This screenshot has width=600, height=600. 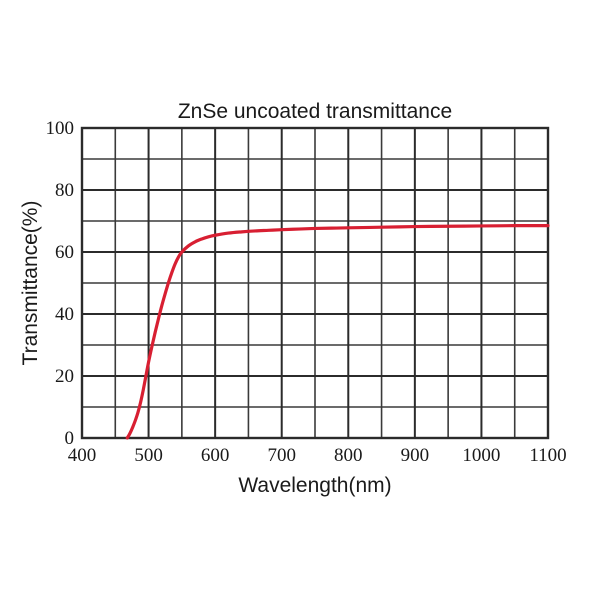 I want to click on y-tick-label: 20, so click(x=64, y=376).